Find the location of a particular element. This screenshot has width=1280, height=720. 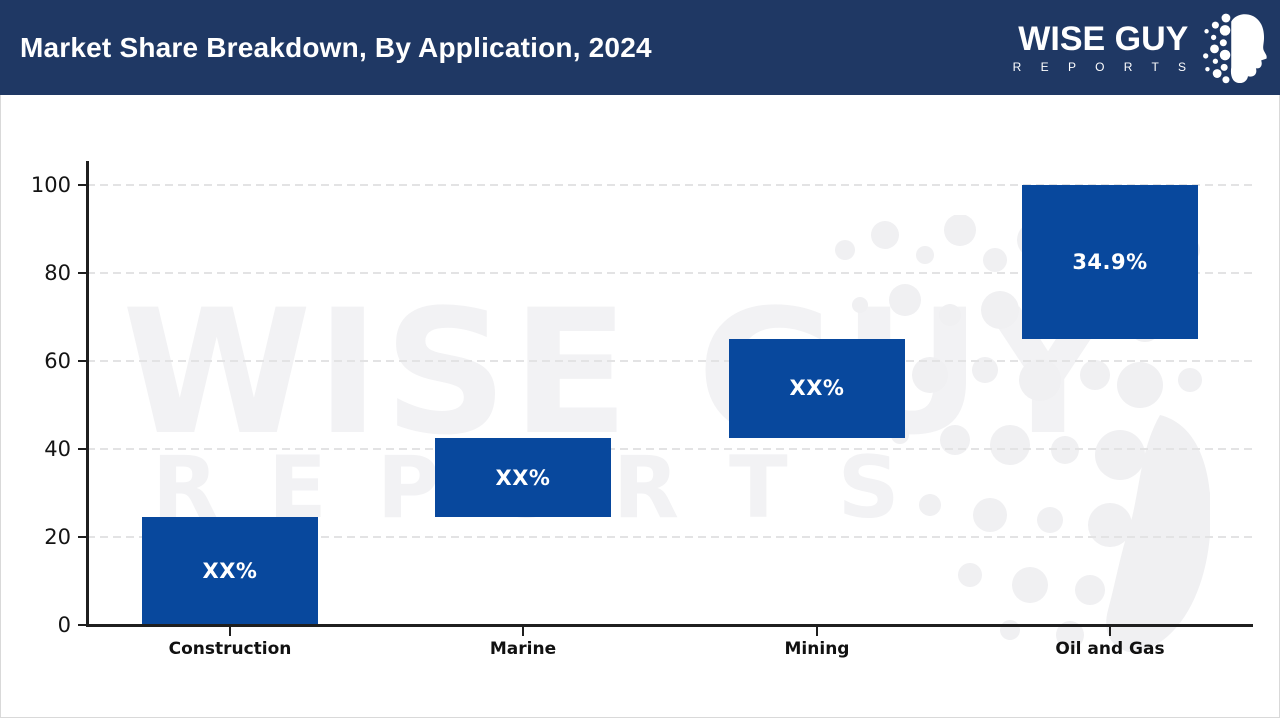

wise-guy-logo: WISE GUY R E P O R T S is located at coordinates (1141, 48).